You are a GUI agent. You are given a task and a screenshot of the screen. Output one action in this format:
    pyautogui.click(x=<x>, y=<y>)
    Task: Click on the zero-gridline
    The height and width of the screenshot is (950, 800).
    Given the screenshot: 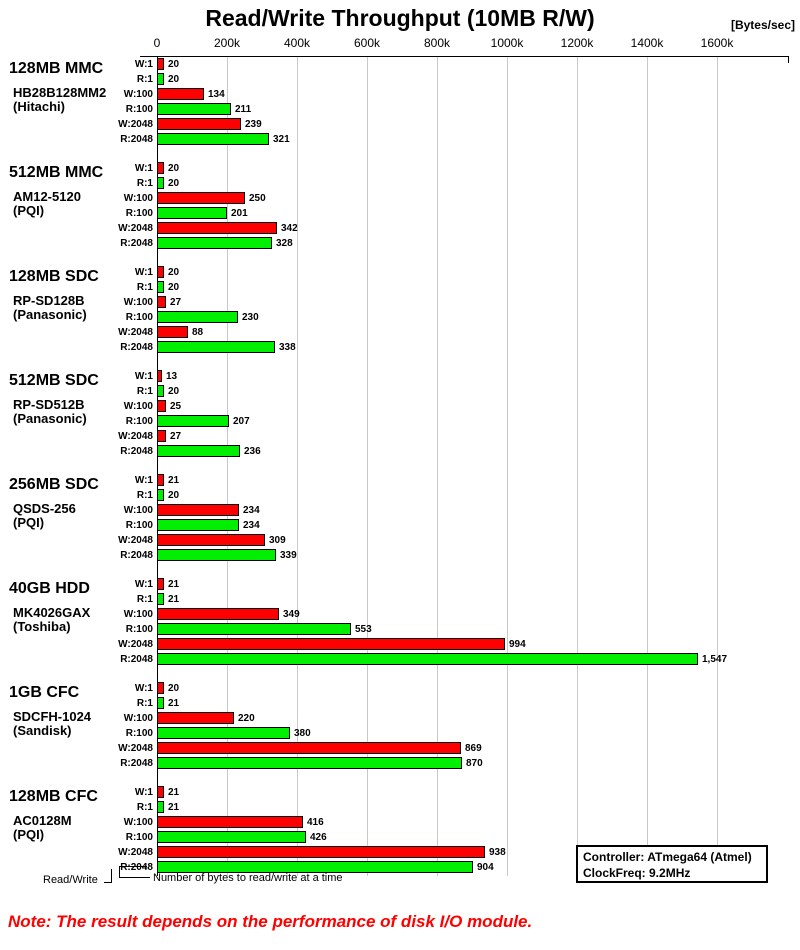 What is the action you would take?
    pyautogui.click(x=157, y=466)
    